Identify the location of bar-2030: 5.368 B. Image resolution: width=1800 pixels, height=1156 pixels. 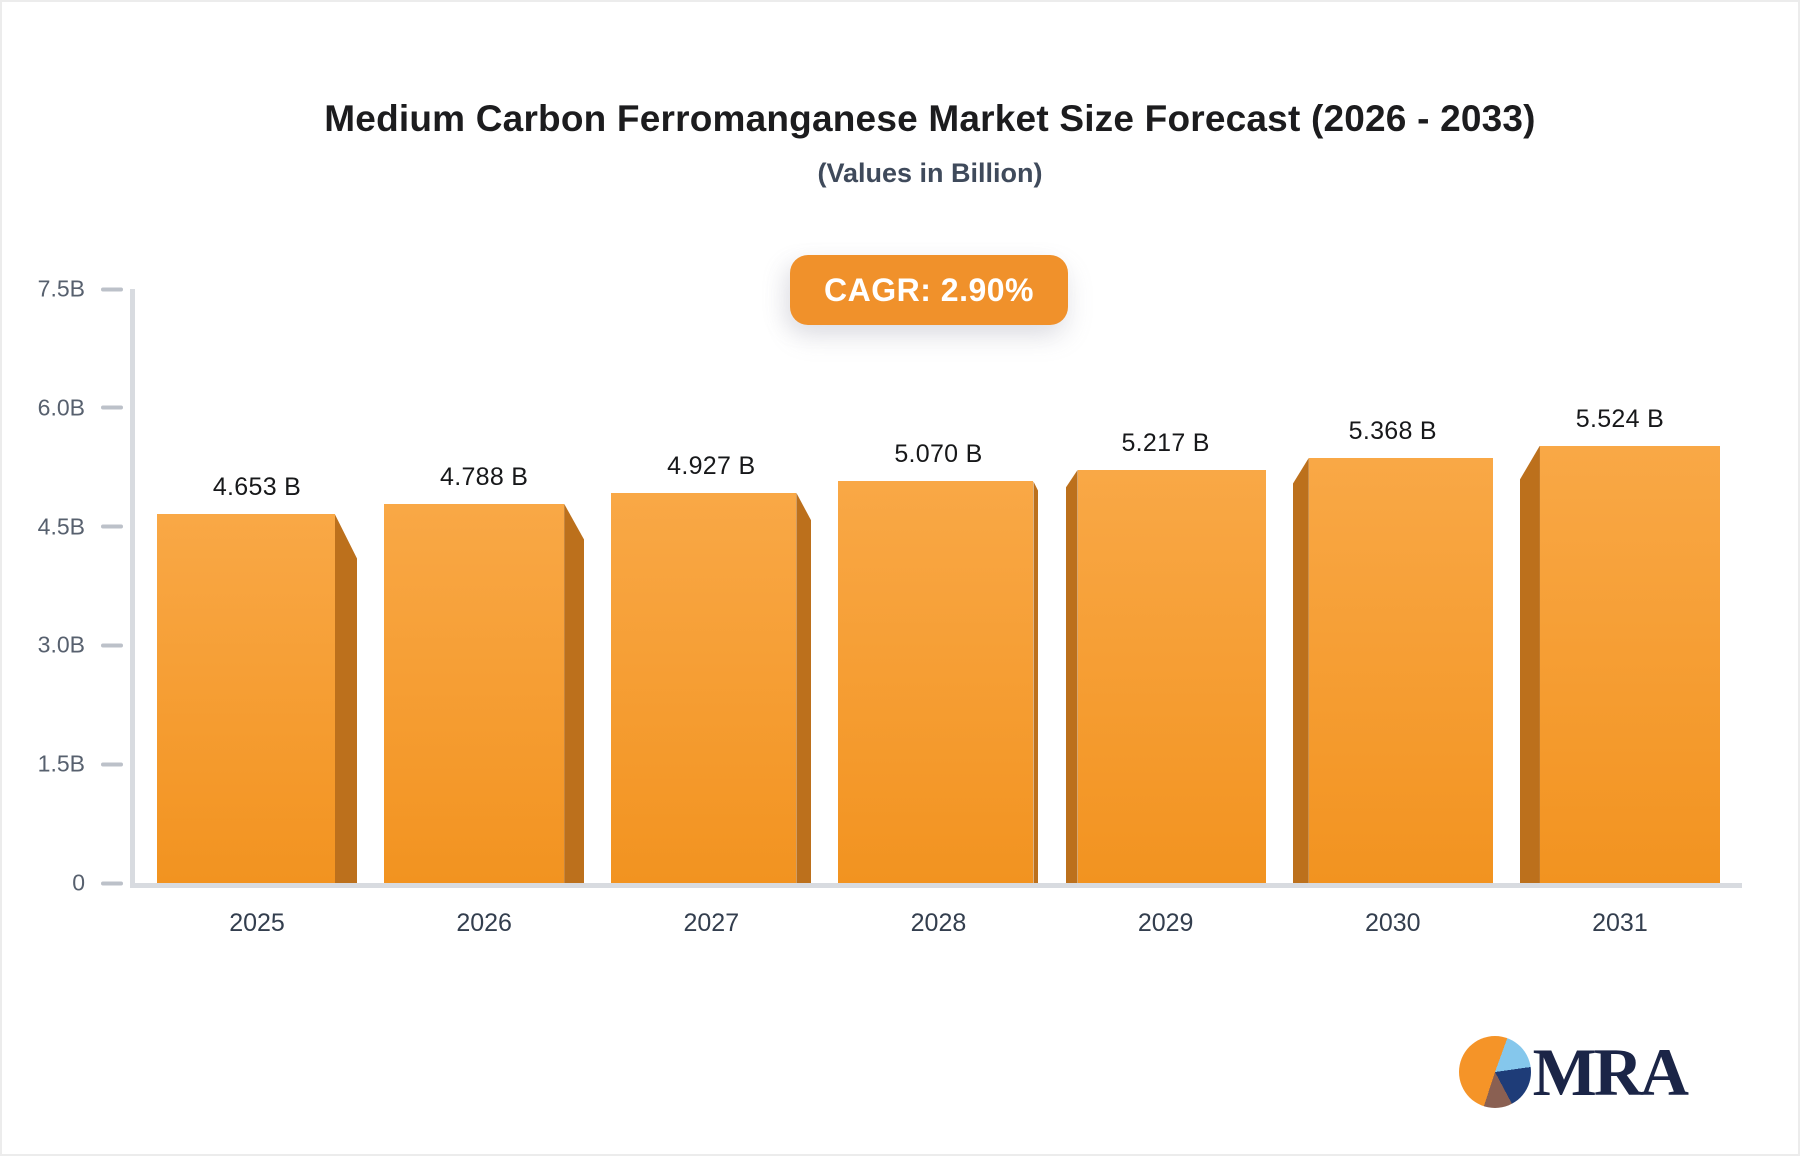
(1392, 650).